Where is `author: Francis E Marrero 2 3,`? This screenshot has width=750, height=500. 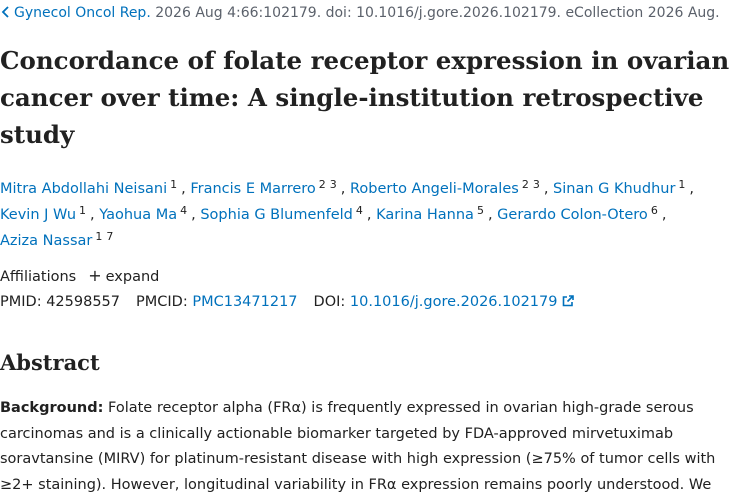 author: Francis E Marrero 2 3, is located at coordinates (268, 187).